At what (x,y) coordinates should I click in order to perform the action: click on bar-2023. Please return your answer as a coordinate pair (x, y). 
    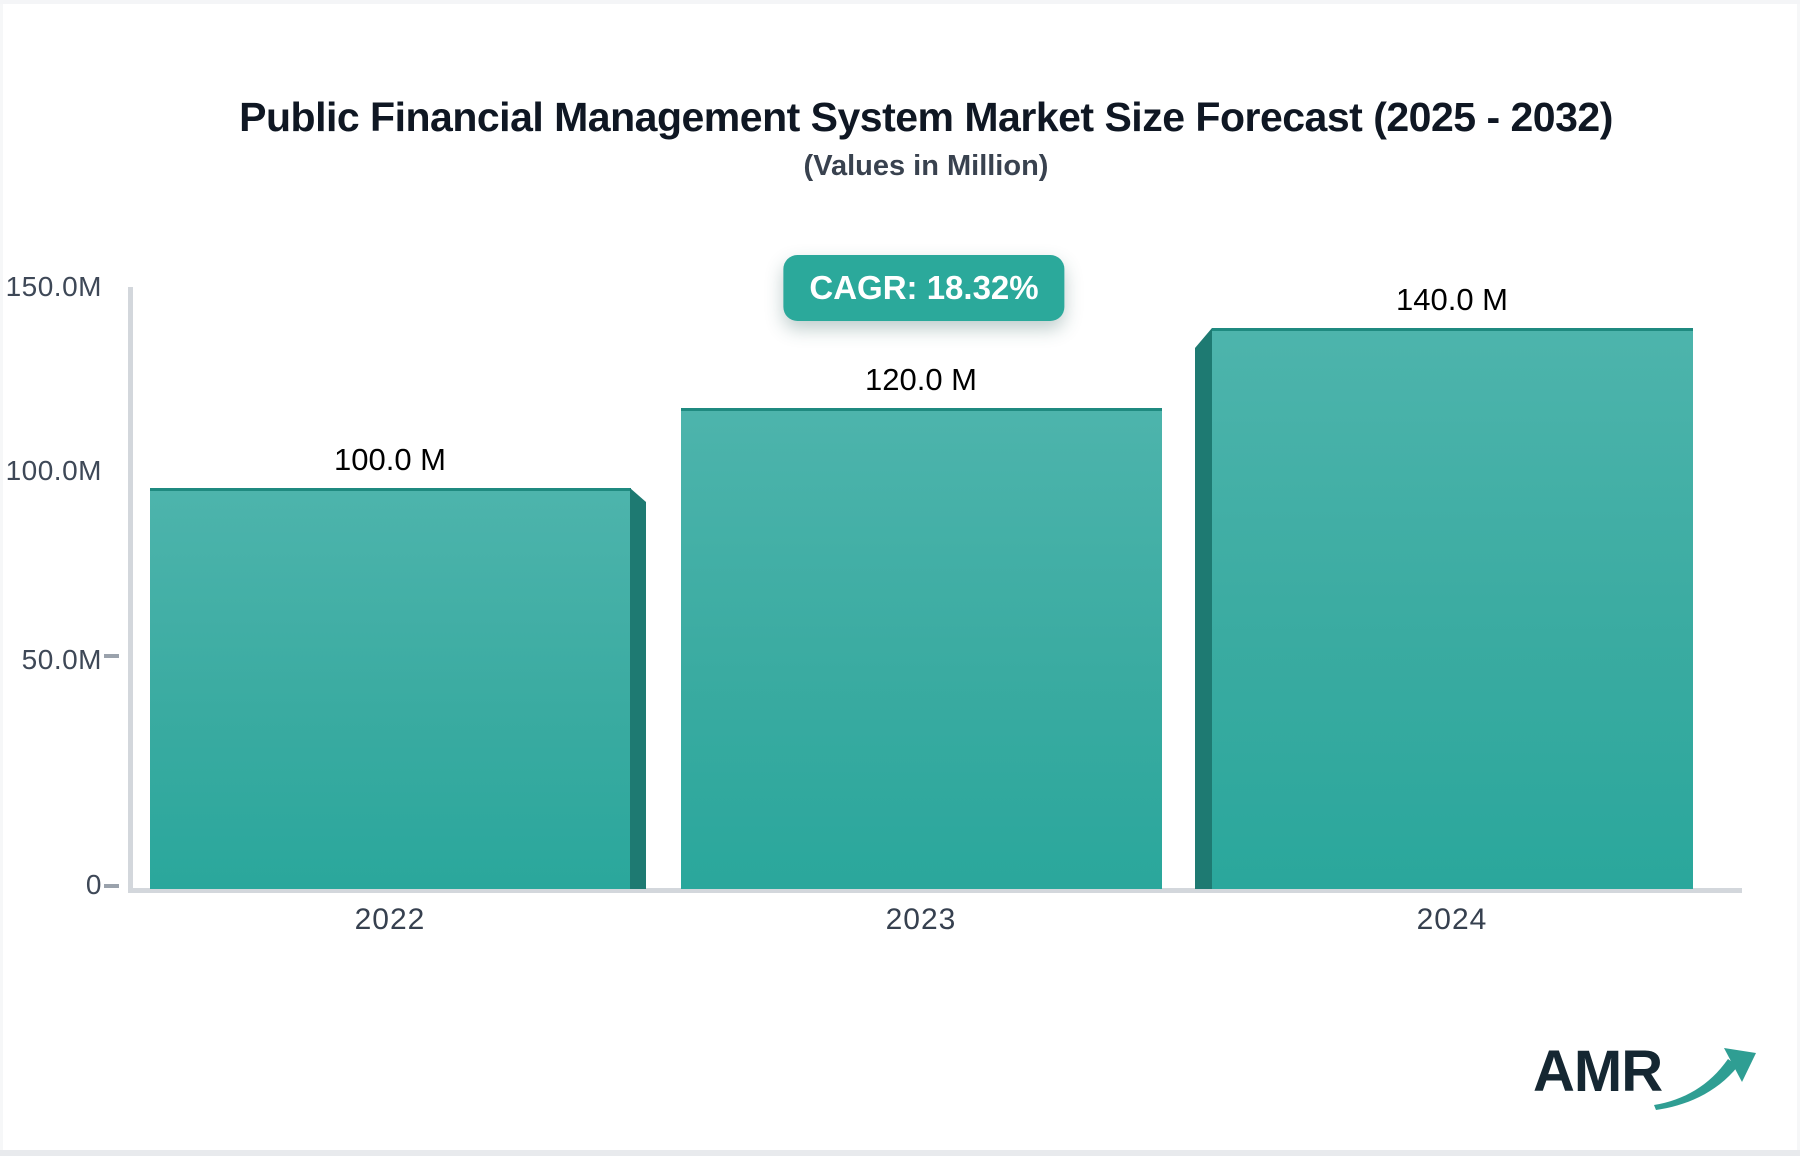
    Looking at the image, I should click on (921, 648).